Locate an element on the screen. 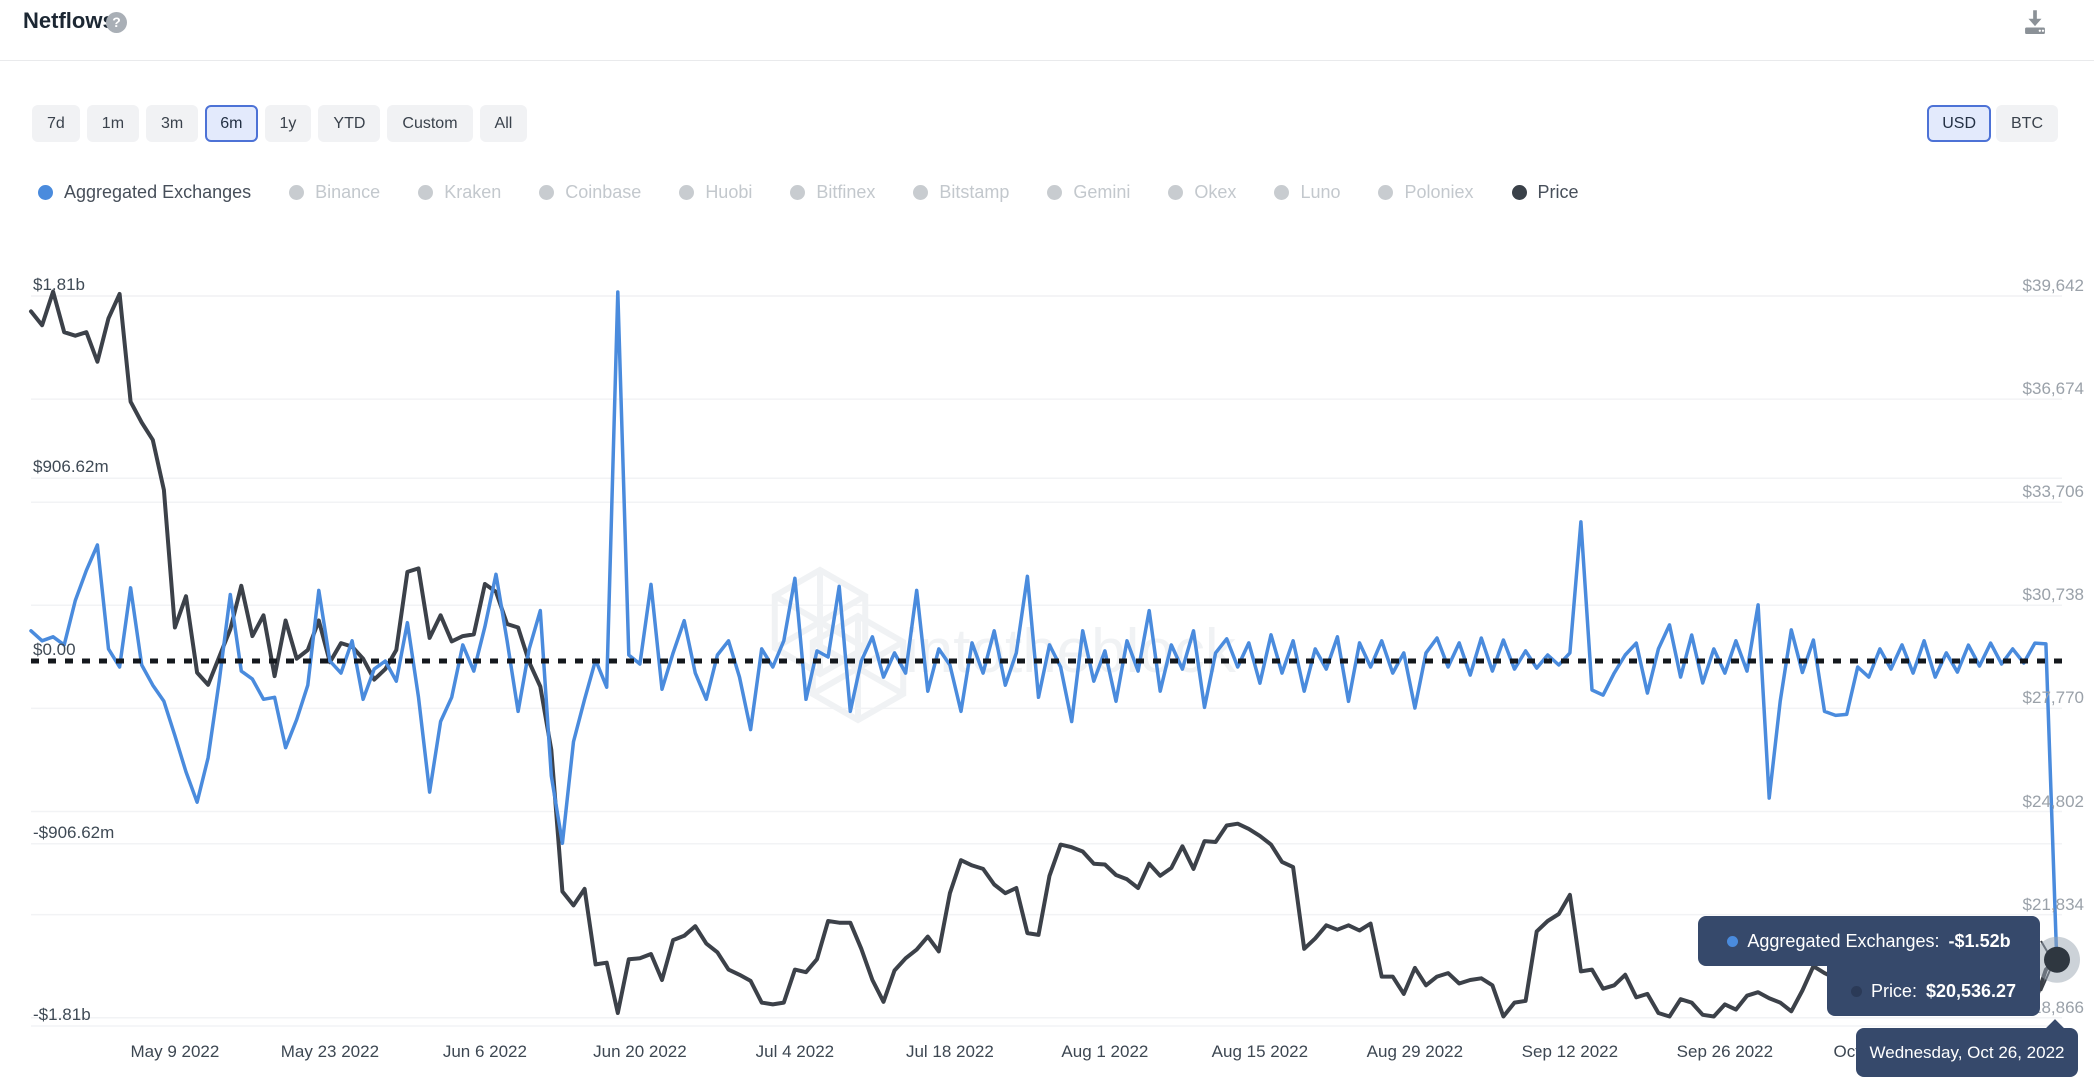 This screenshot has height=1086, width=2094. legend-item-kraken: Kraken is located at coordinates (459, 192).